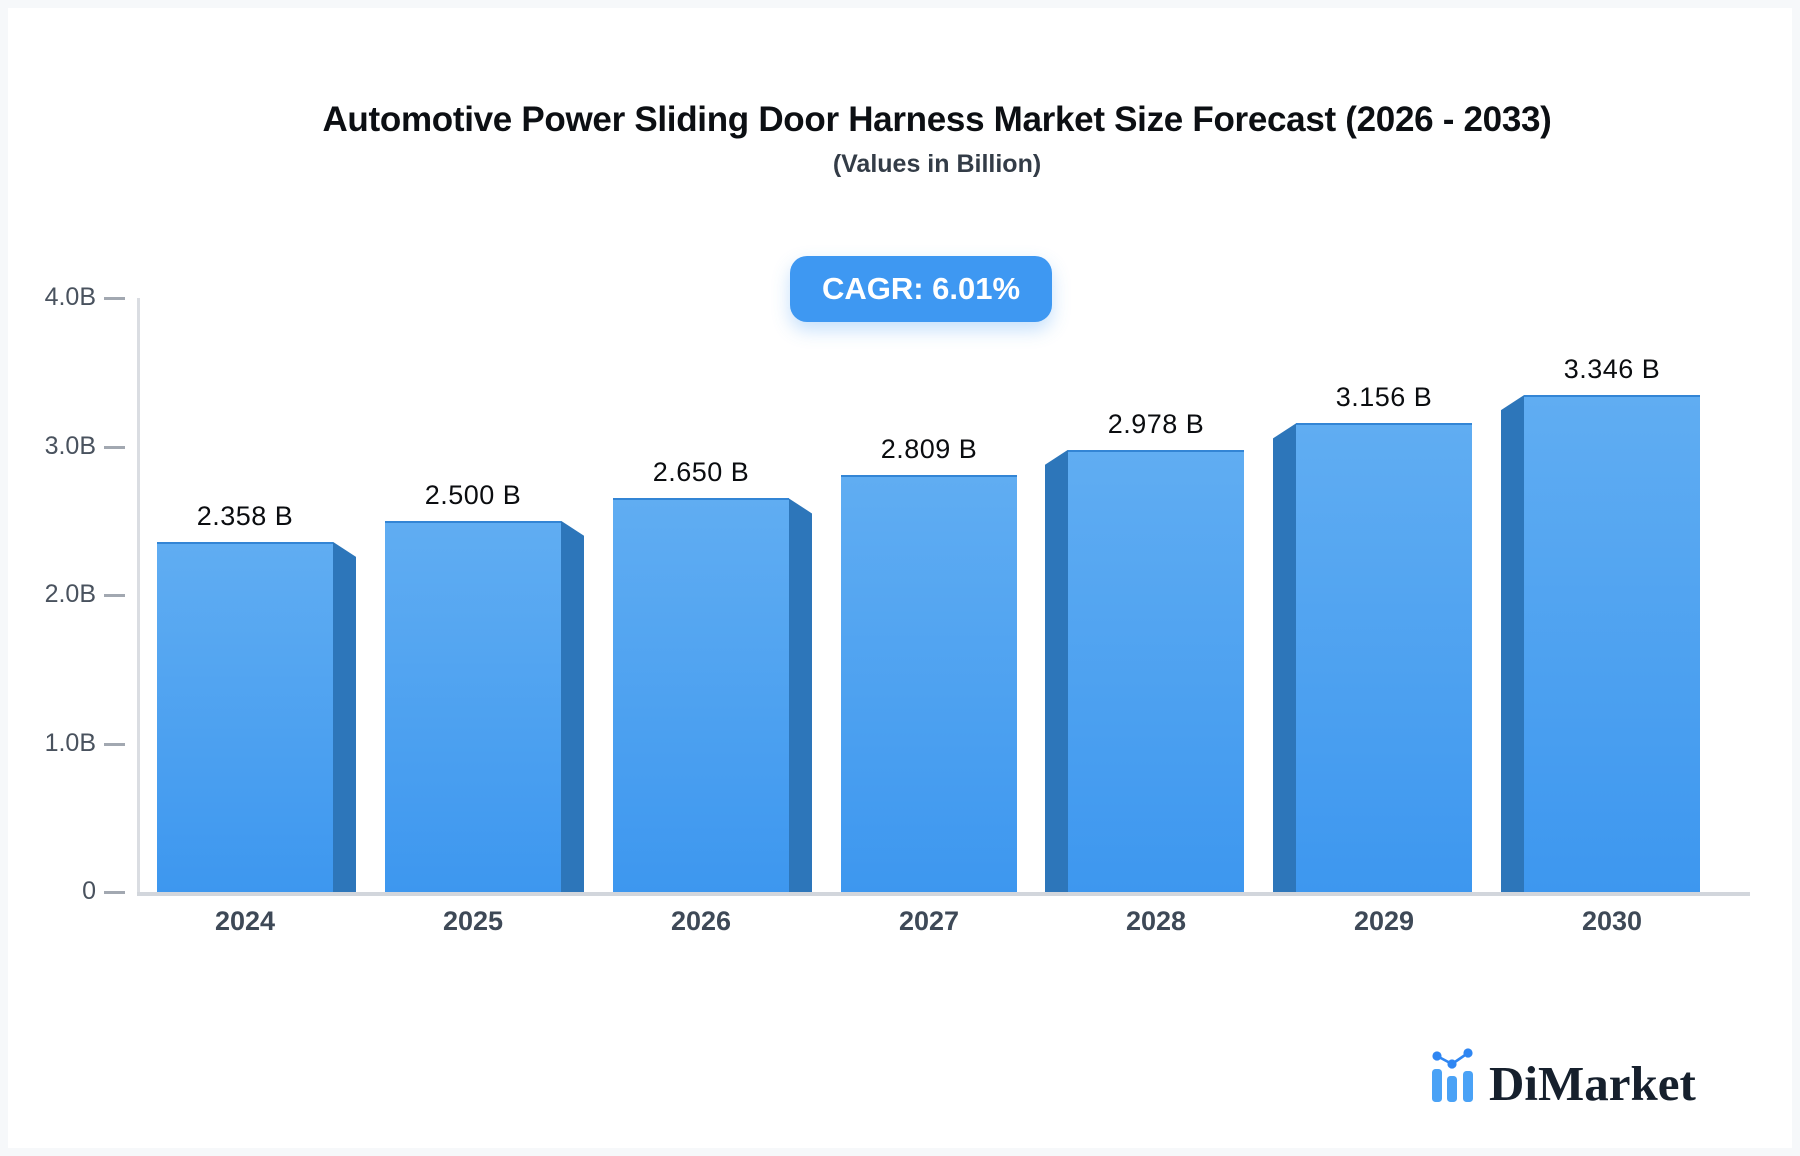  Describe the element at coordinates (1384, 657) in the screenshot. I see `bar-2029` at that location.